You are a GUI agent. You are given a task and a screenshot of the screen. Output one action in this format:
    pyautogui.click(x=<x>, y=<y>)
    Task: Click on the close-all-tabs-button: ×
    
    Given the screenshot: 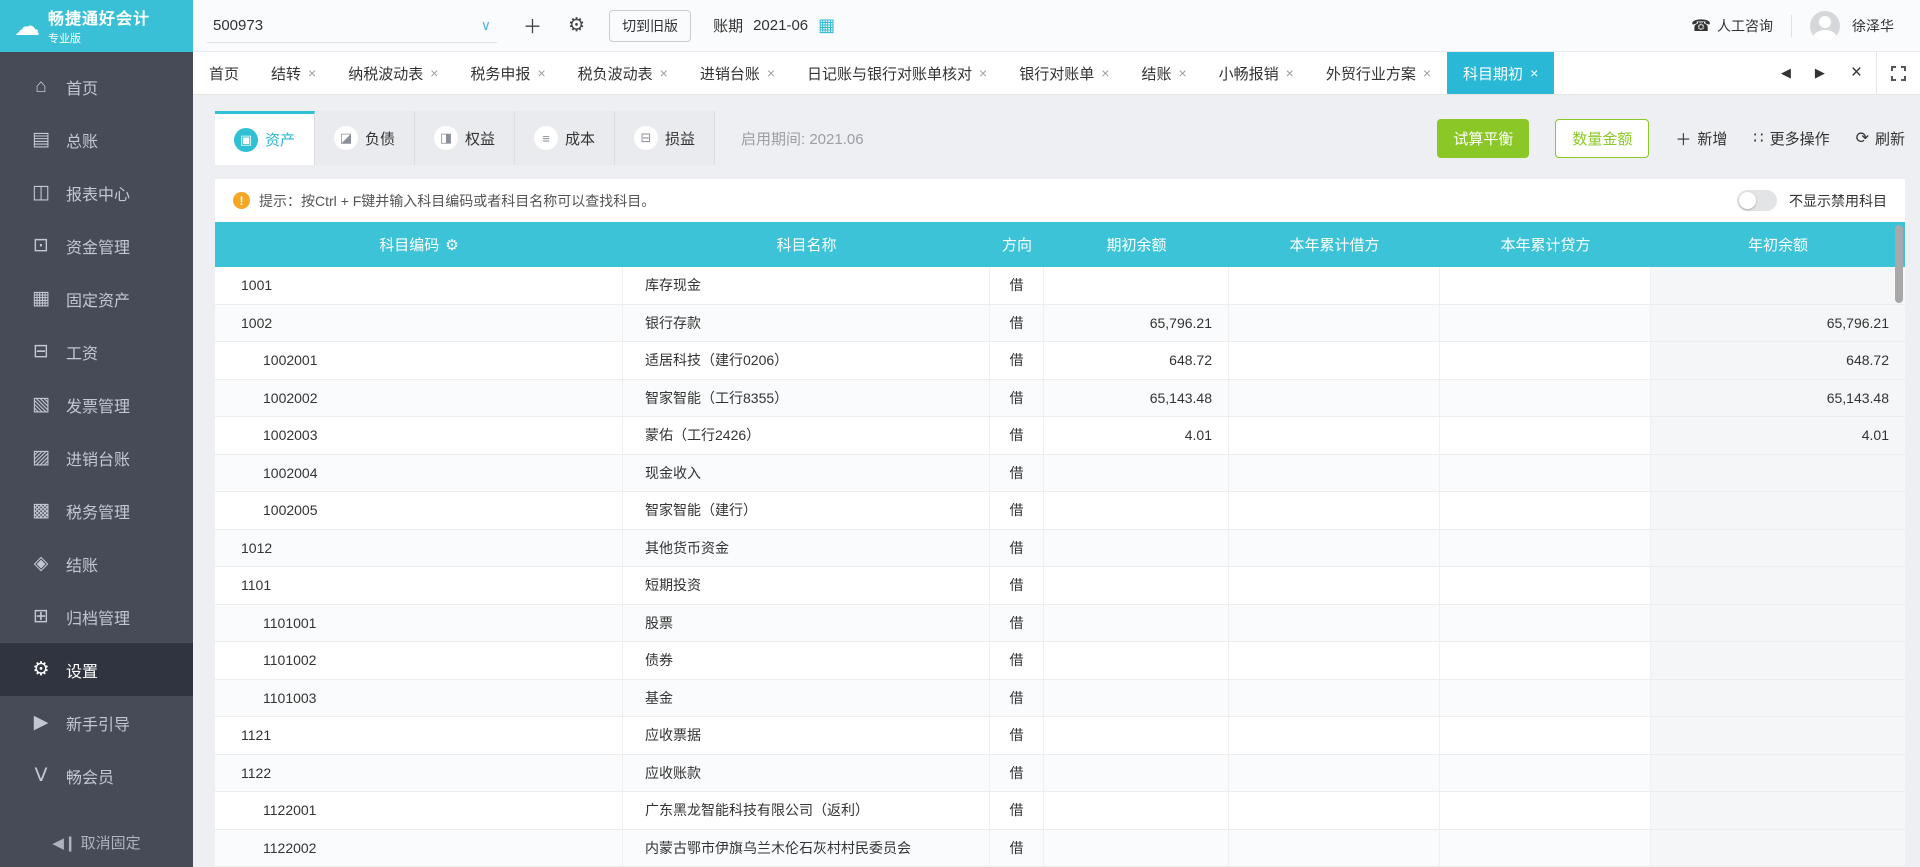 What is the action you would take?
    pyautogui.click(x=1856, y=72)
    